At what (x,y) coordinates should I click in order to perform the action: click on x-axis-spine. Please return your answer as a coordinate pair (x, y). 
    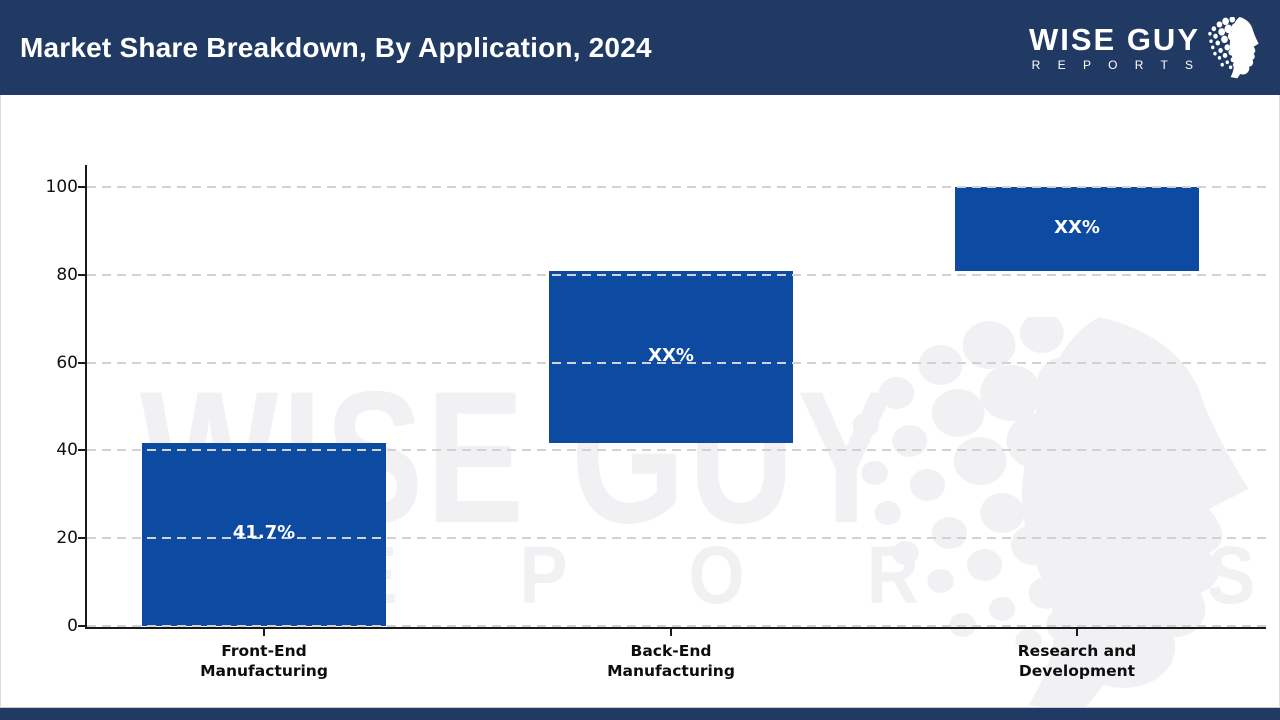
    Looking at the image, I should click on (675, 628).